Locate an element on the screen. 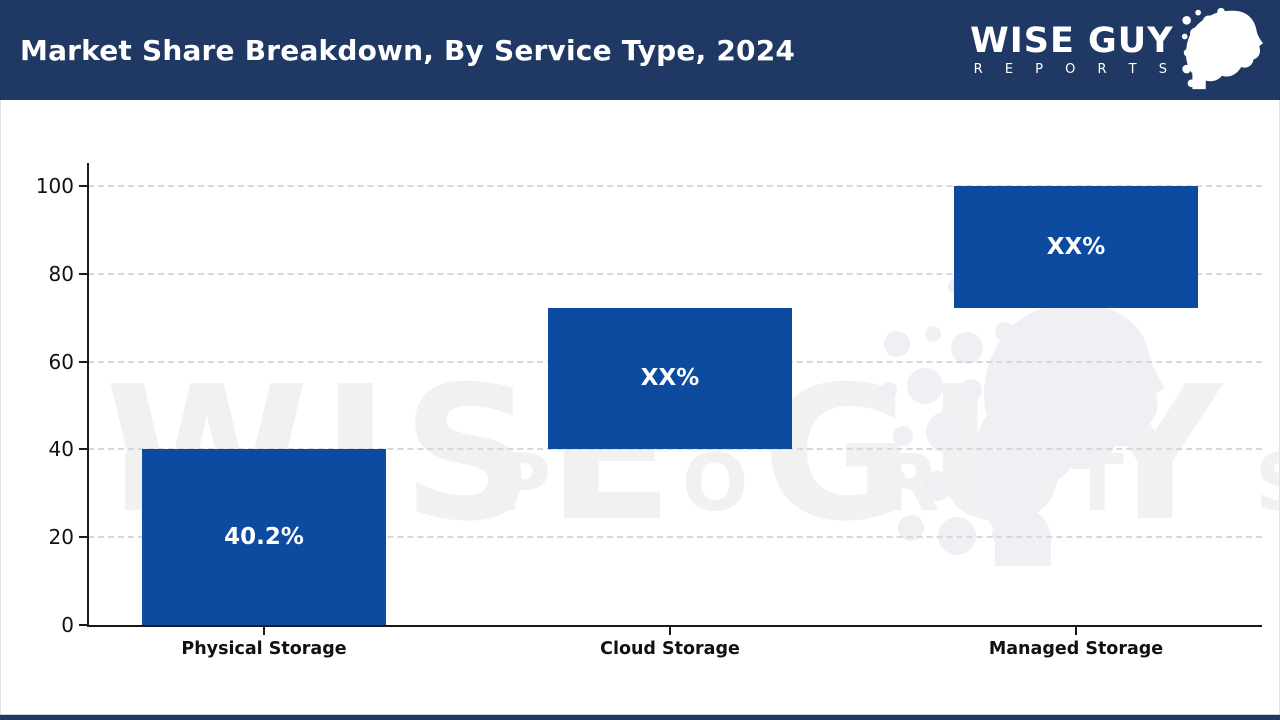 This screenshot has height=720, width=1280. y-tick-label-20: 20 is located at coordinates (61, 537).